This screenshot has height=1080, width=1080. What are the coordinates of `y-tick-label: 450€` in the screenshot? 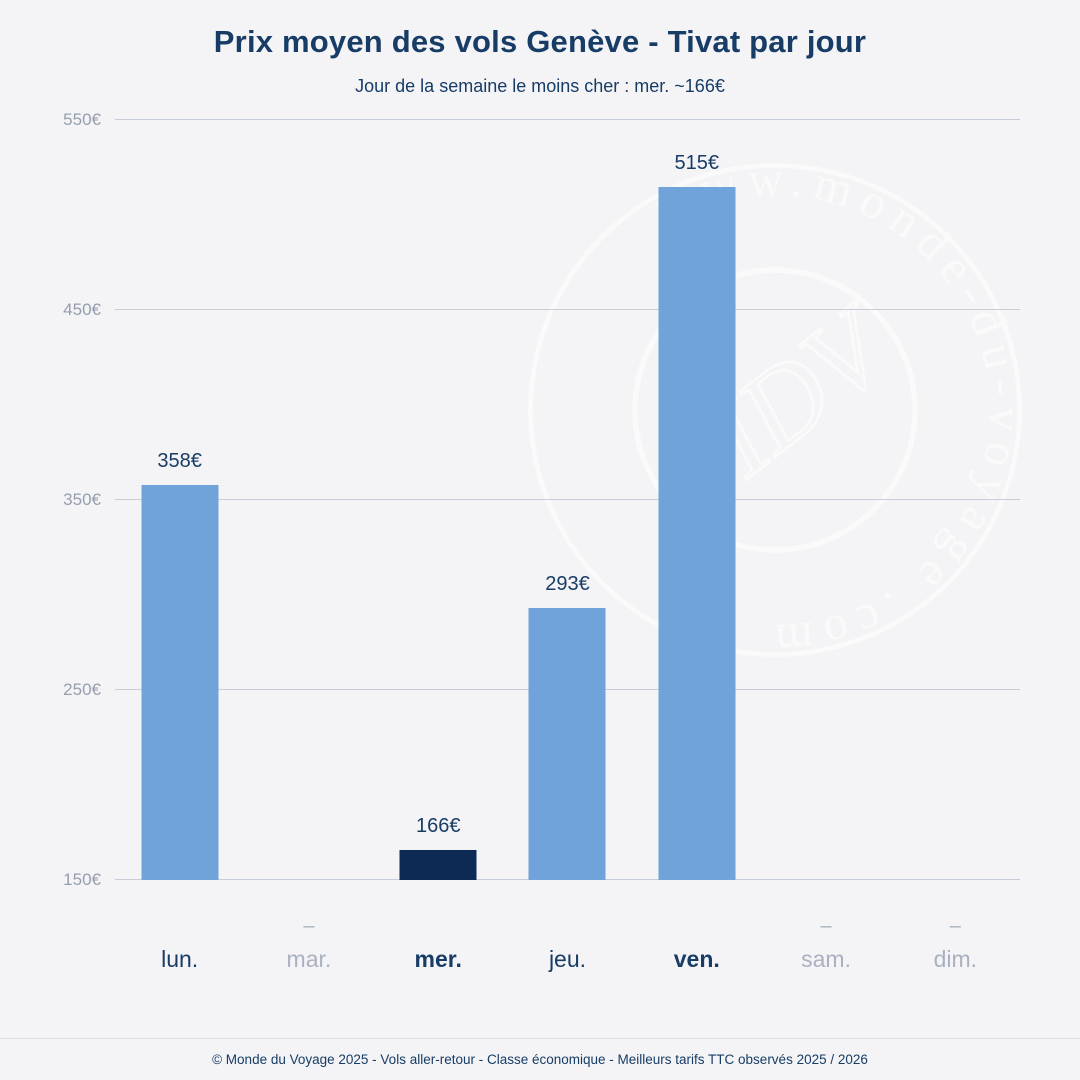 It's located at (82, 309).